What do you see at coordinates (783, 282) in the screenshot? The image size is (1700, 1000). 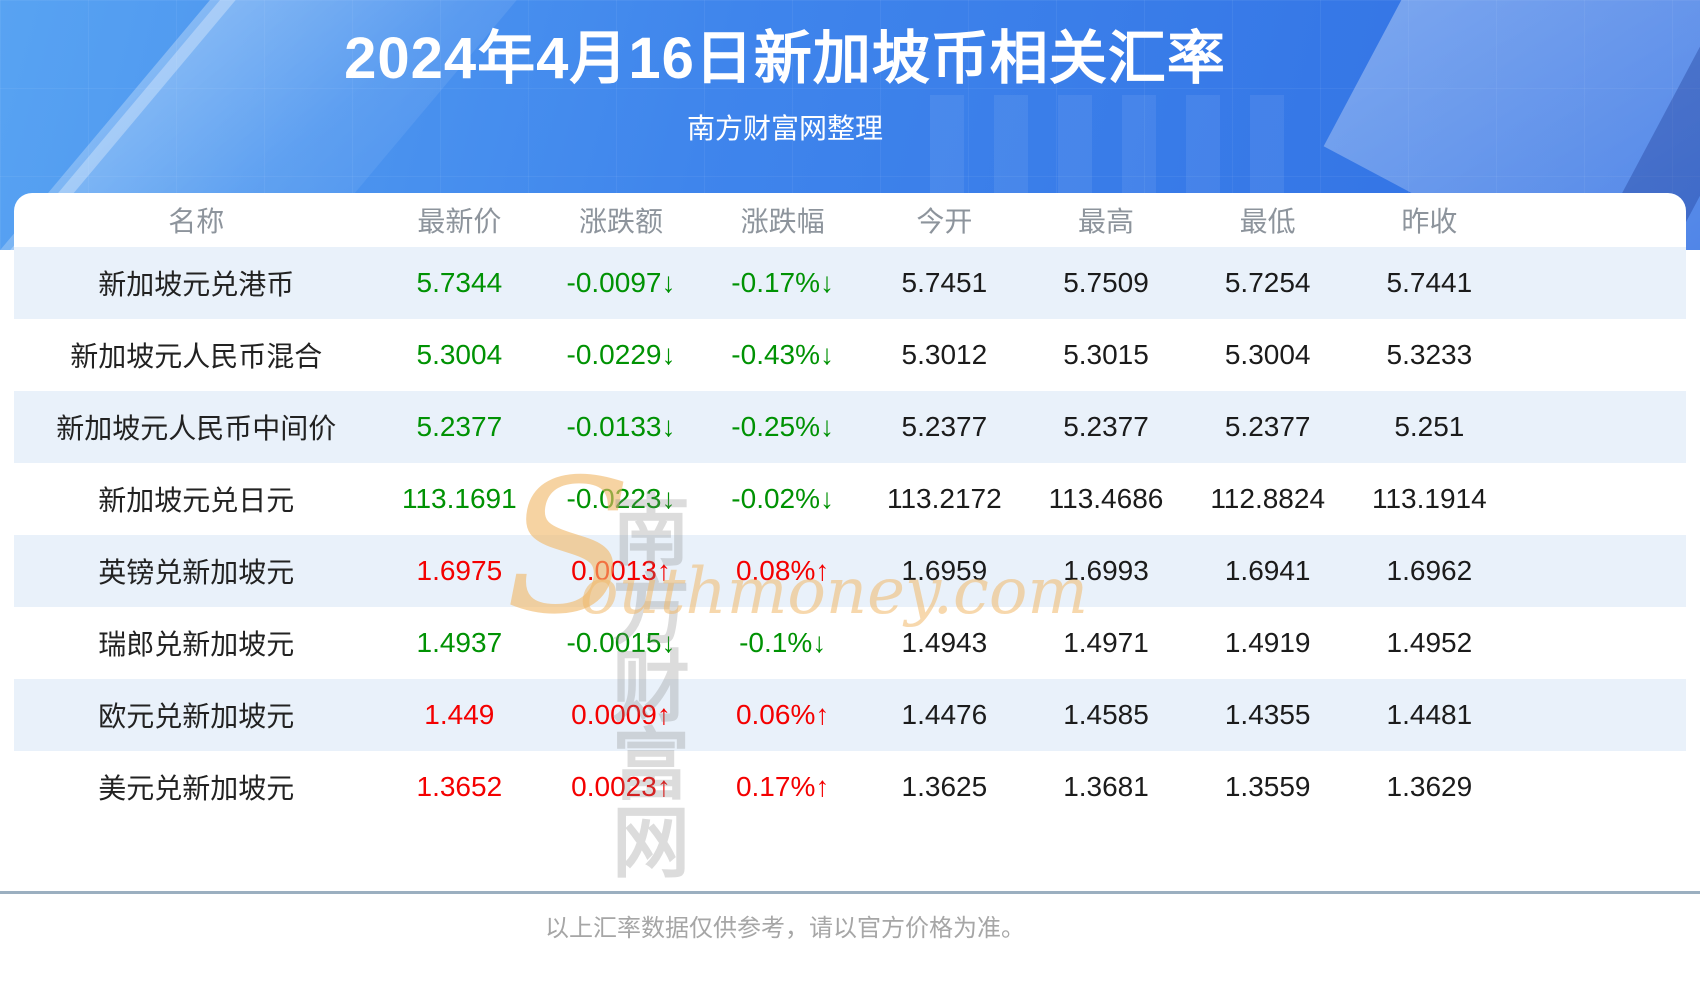 I see `cell-change-percent: -0.17%↓` at bounding box center [783, 282].